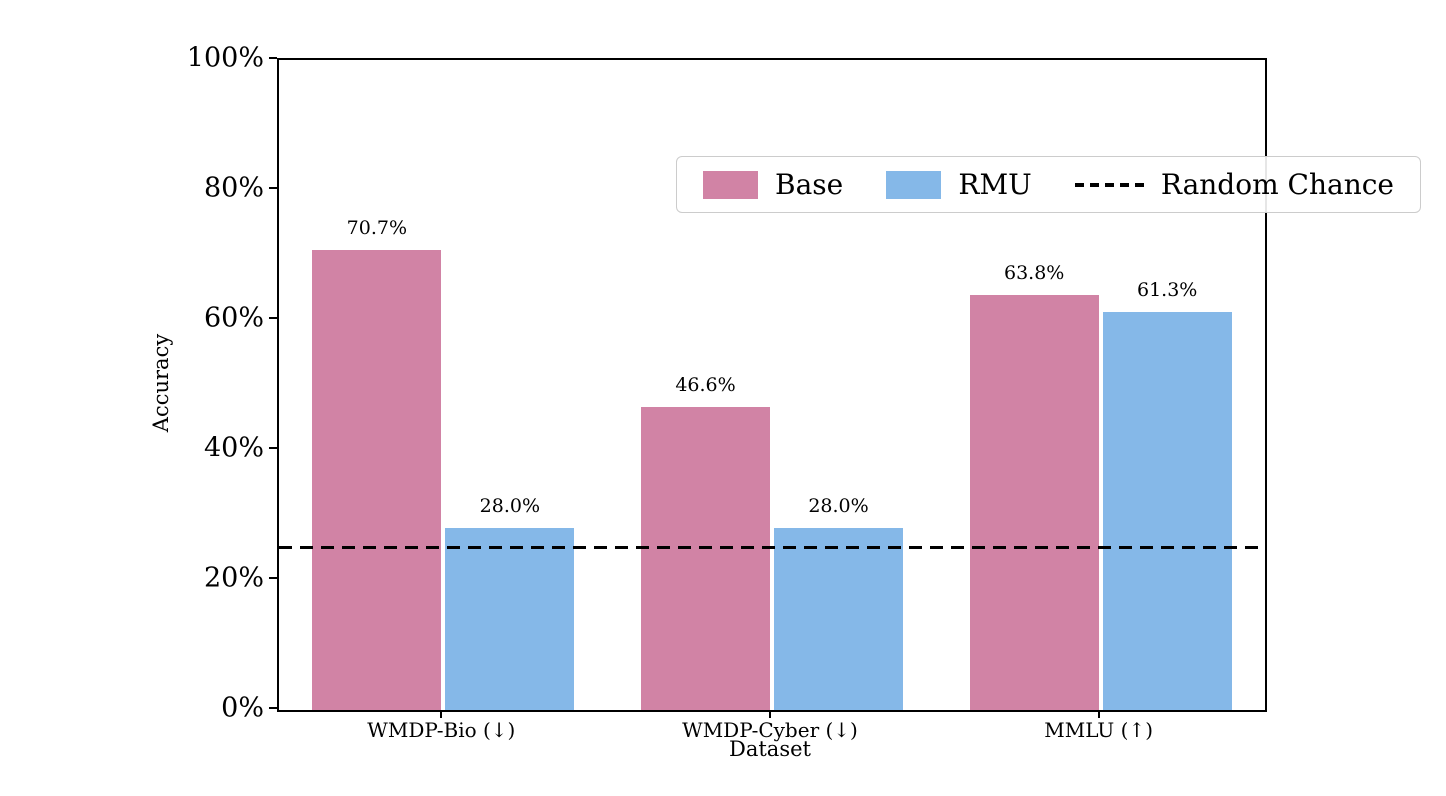 Image resolution: width=1446 pixels, height=796 pixels. What do you see at coordinates (770, 749) in the screenshot?
I see `x-axis-title: Dataset` at bounding box center [770, 749].